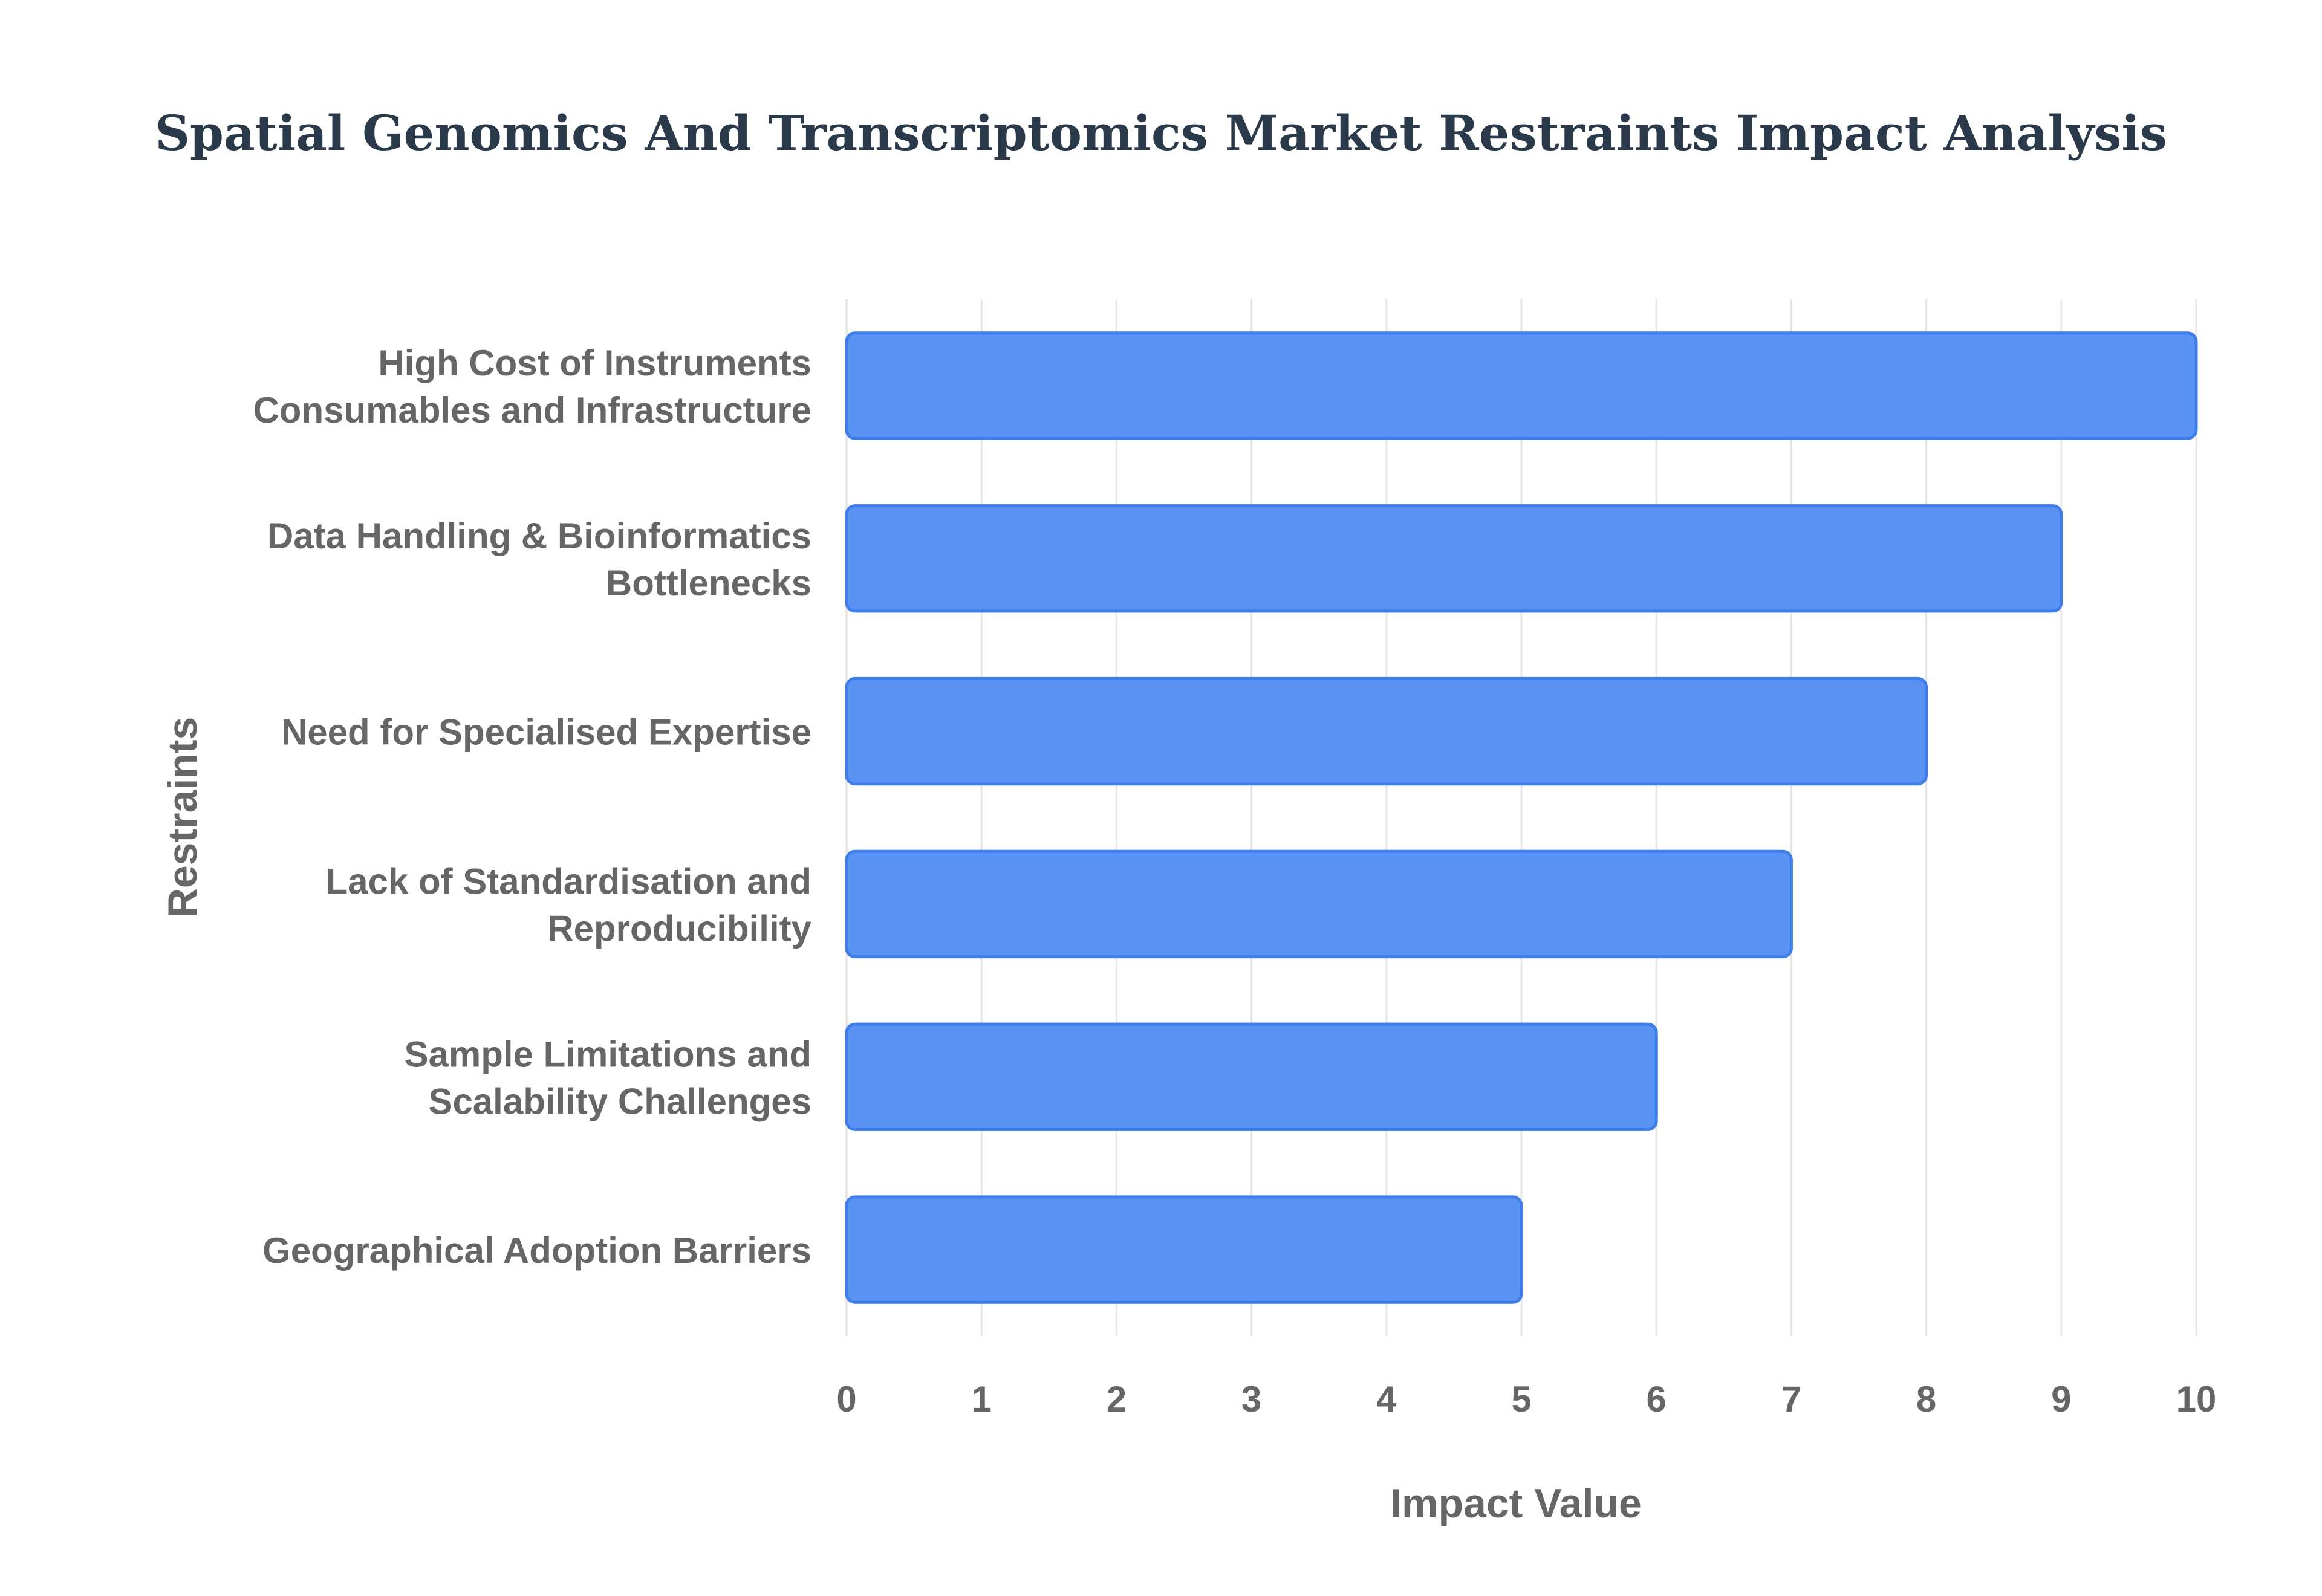 The image size is (2322, 1596). I want to click on x-tick-labels: 0 1 2 3 4 5 6 7 8 9 10, so click(1526, 1399).